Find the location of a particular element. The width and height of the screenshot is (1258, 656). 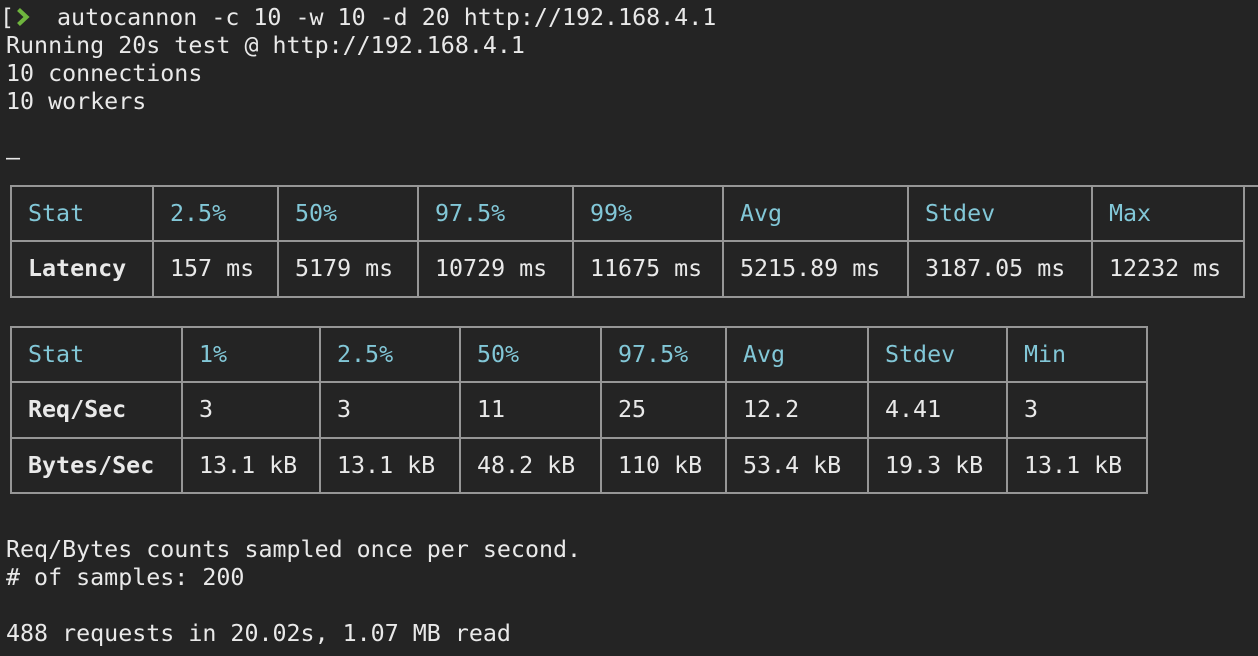

latency-col-header: Max is located at coordinates (1168, 213).